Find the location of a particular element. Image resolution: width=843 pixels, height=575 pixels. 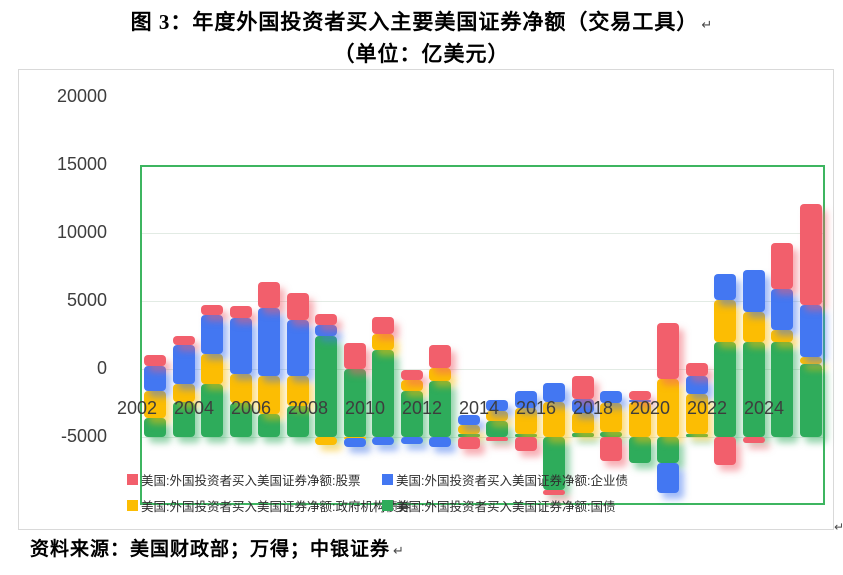

x-tick-label: 2012 is located at coordinates (422, 408).